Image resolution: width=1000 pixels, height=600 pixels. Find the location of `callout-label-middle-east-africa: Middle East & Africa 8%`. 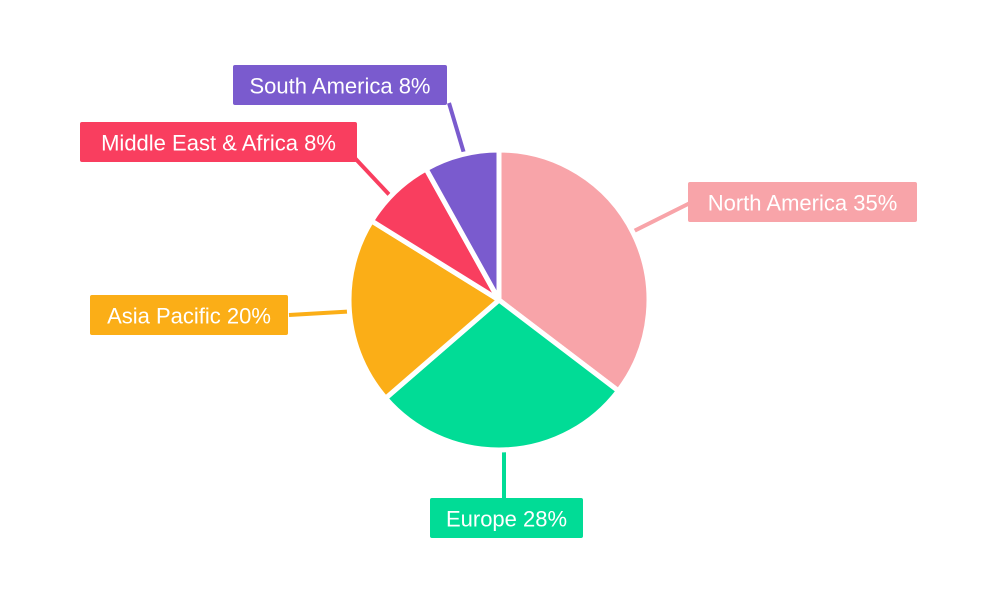

callout-label-middle-east-africa: Middle East & Africa 8% is located at coordinates (218, 143).